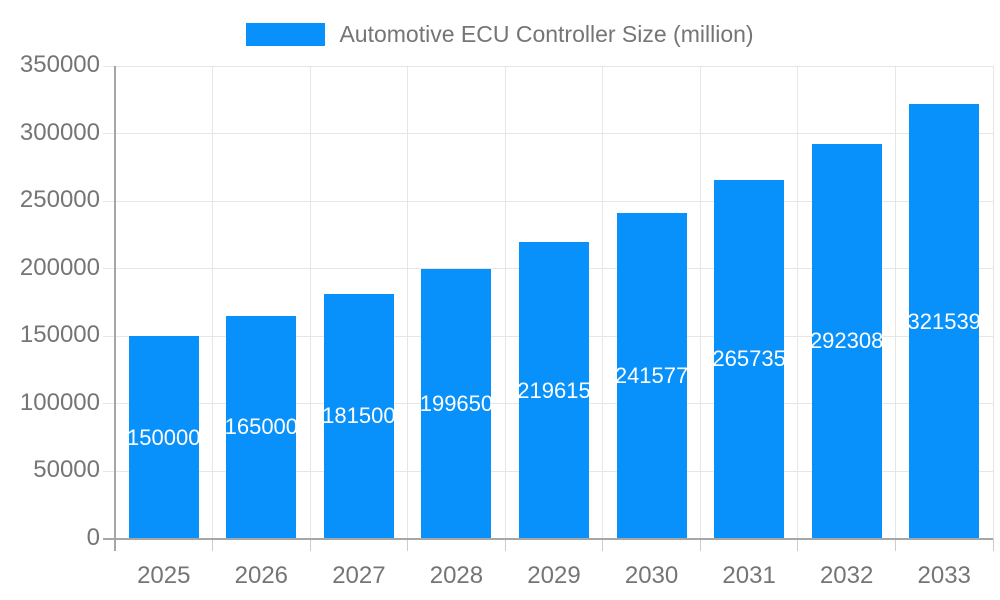 The height and width of the screenshot is (600, 1000). I want to click on y-axis-line, so click(115, 308).